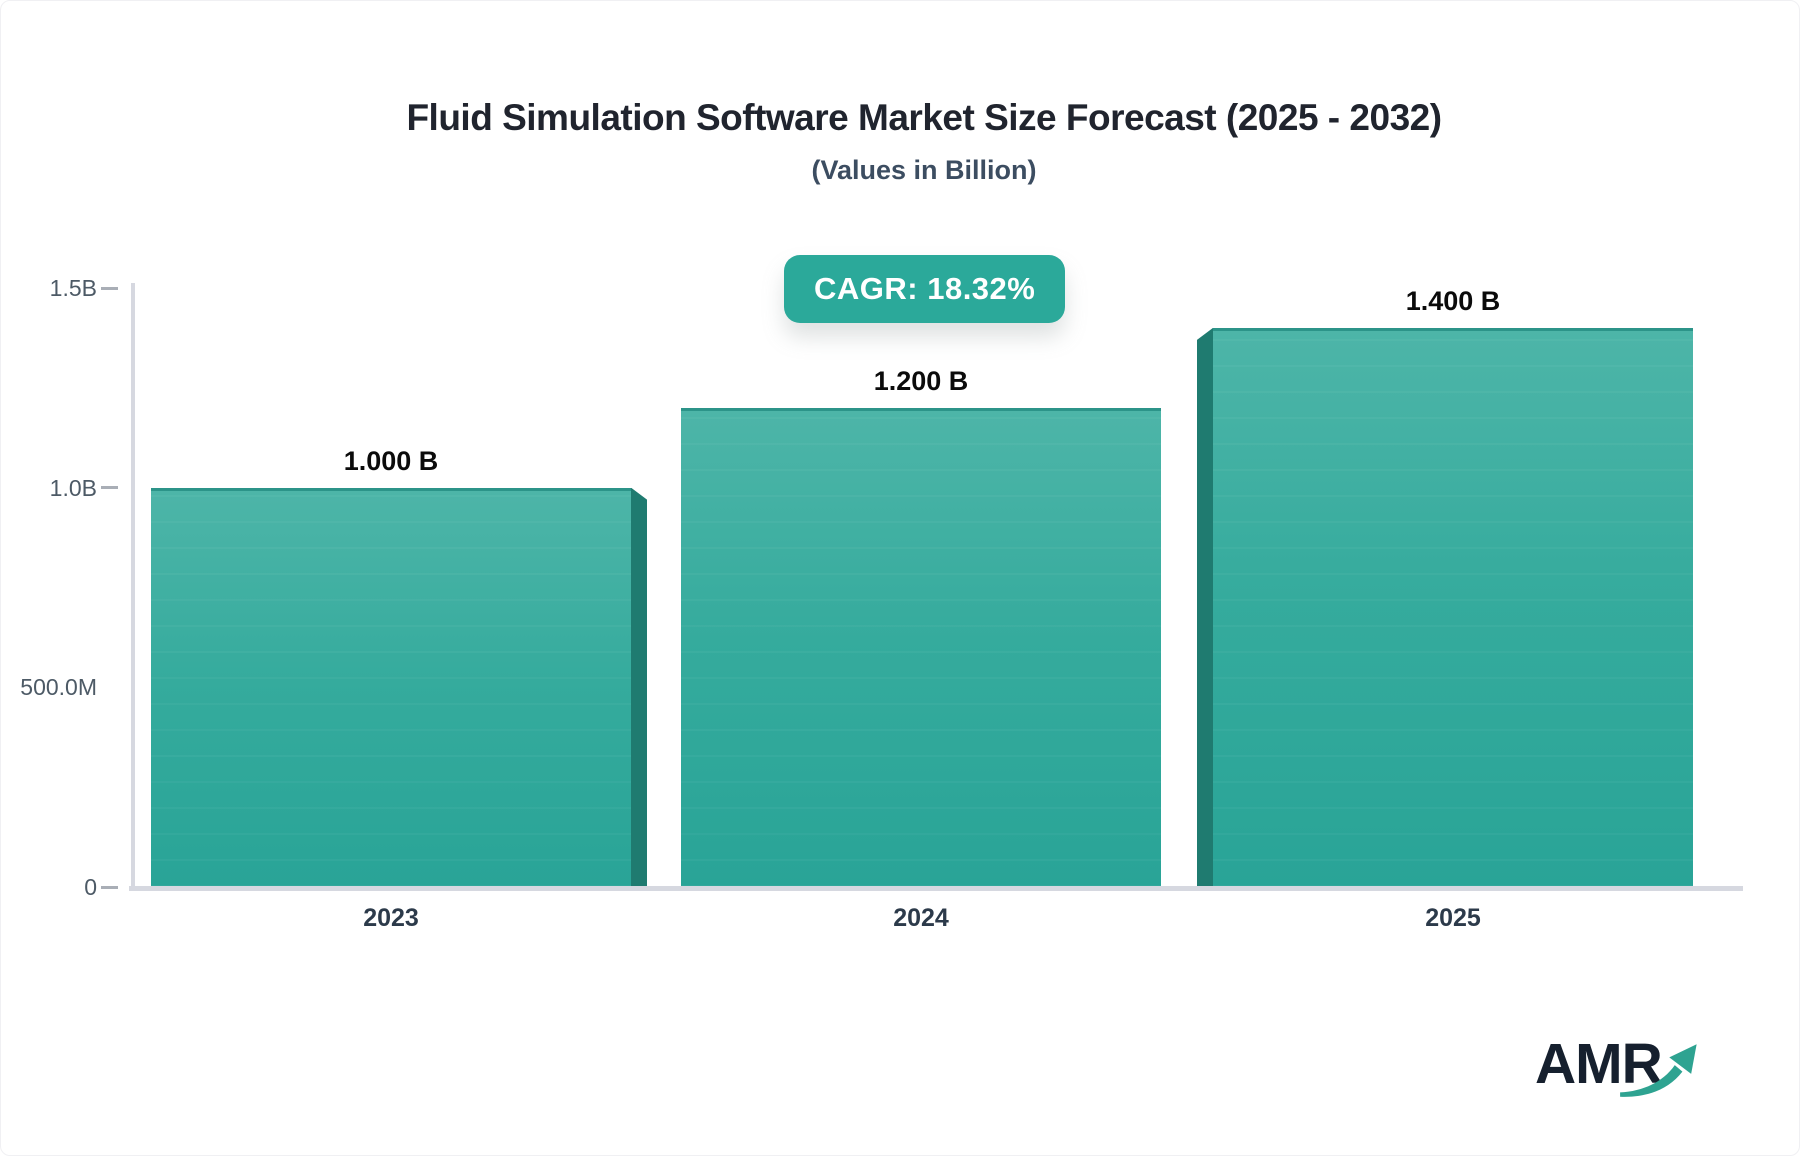  I want to click on y-tick-label-3: 0, so click(90, 887).